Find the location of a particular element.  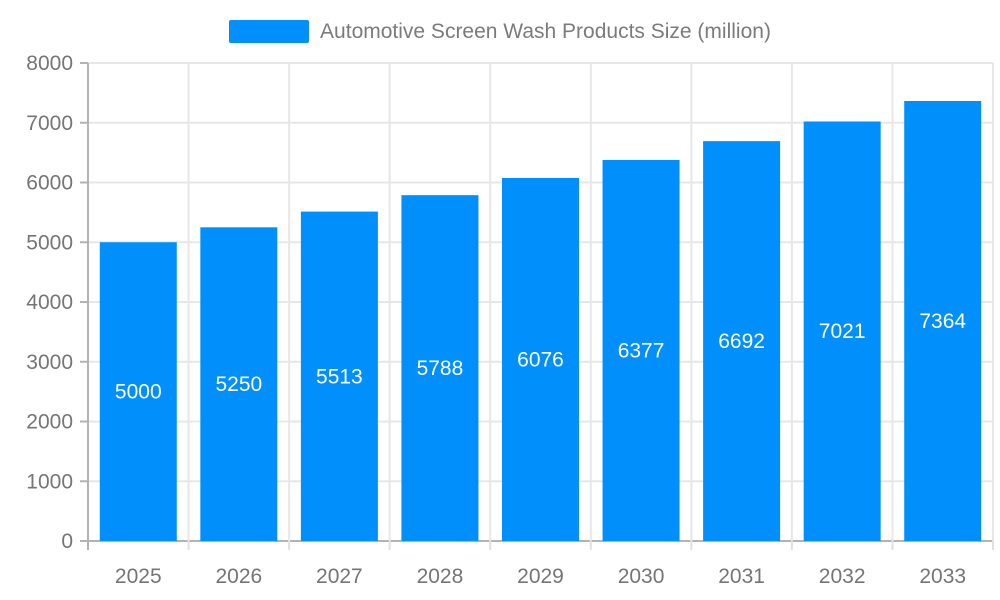

x-axis-label: 2033 is located at coordinates (942, 576).